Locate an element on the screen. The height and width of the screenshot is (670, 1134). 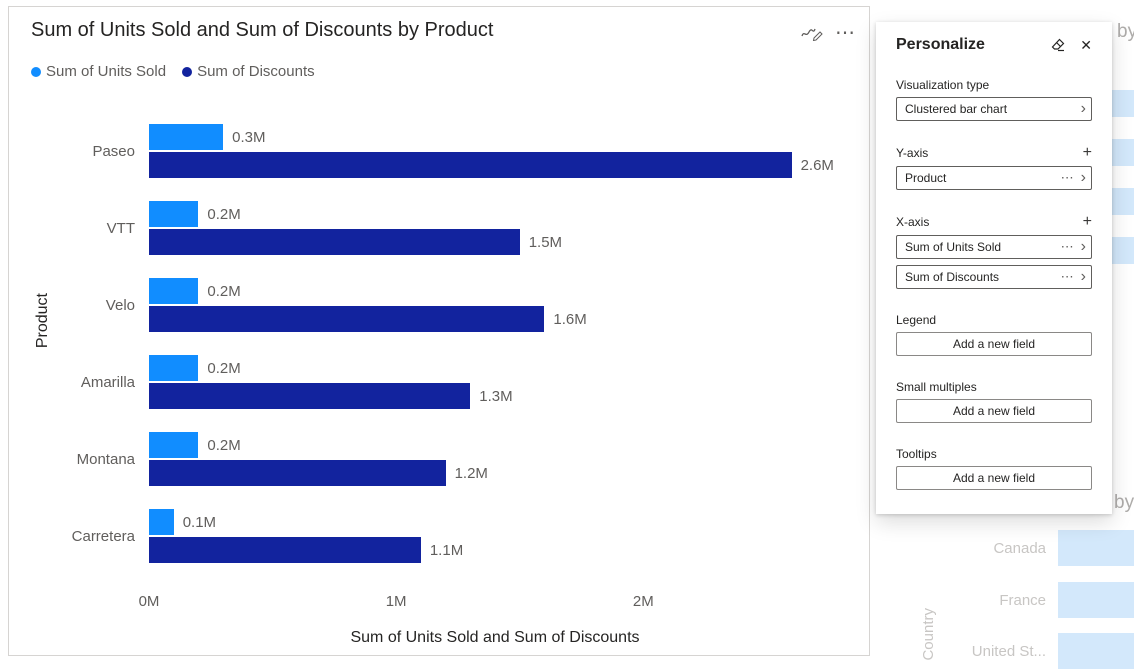
data-label: 1.6M is located at coordinates (570, 319).